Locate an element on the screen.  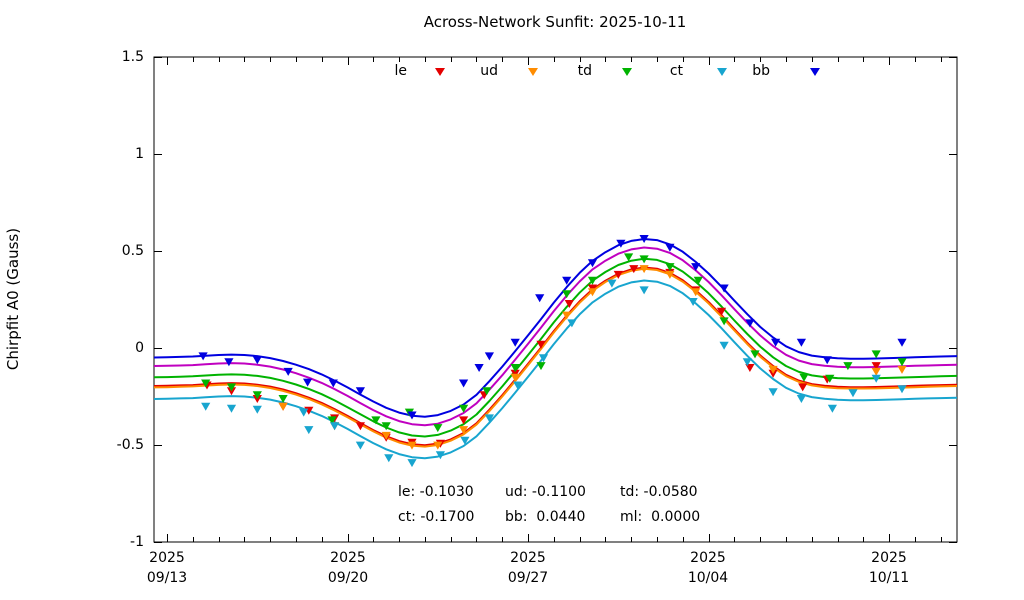
y-tick-label: 1.5 is located at coordinates (132, 57).